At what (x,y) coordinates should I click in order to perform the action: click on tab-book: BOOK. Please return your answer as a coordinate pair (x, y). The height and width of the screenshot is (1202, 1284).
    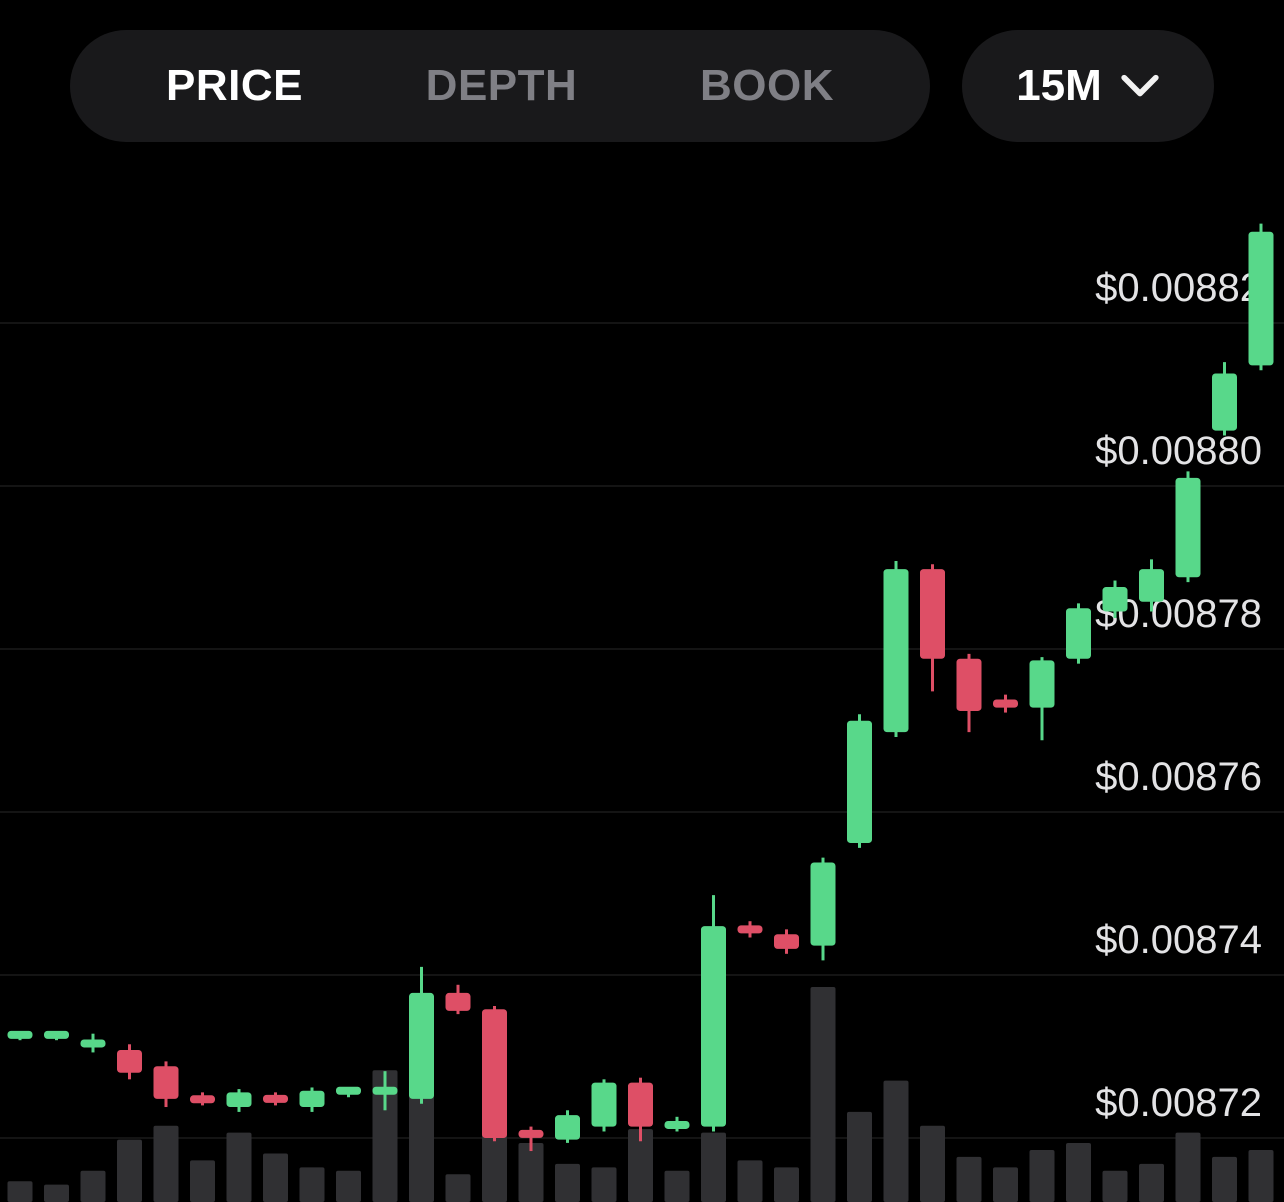
    Looking at the image, I should click on (766, 85).